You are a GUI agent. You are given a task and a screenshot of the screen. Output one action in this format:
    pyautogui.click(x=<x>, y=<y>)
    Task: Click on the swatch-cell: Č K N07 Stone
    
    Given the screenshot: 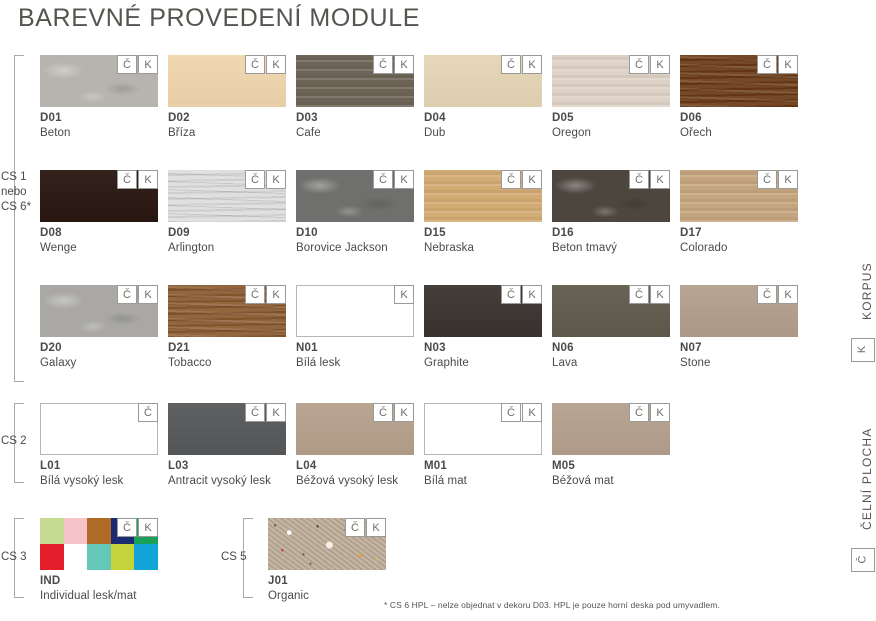 What is the action you would take?
    pyautogui.click(x=739, y=327)
    